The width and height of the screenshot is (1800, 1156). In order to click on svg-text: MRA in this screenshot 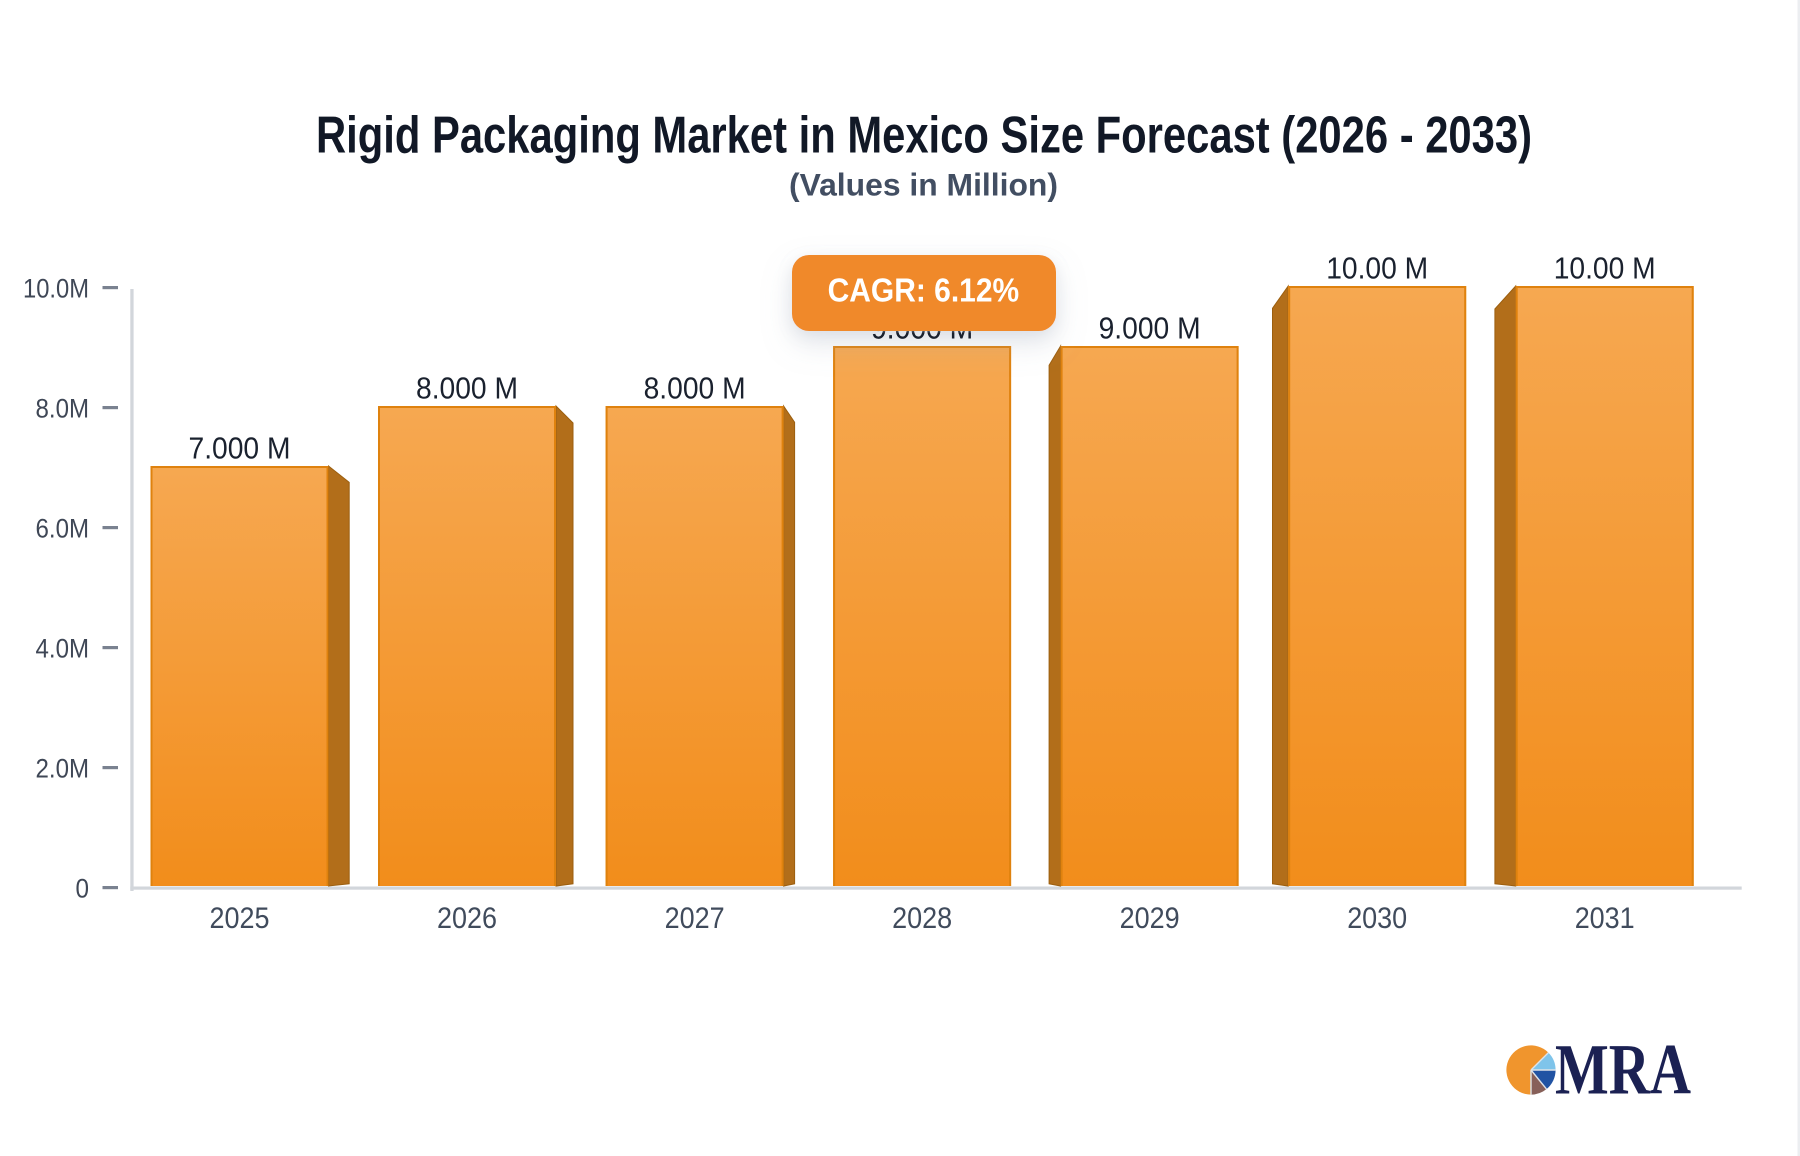, I will do `click(1623, 1070)`.